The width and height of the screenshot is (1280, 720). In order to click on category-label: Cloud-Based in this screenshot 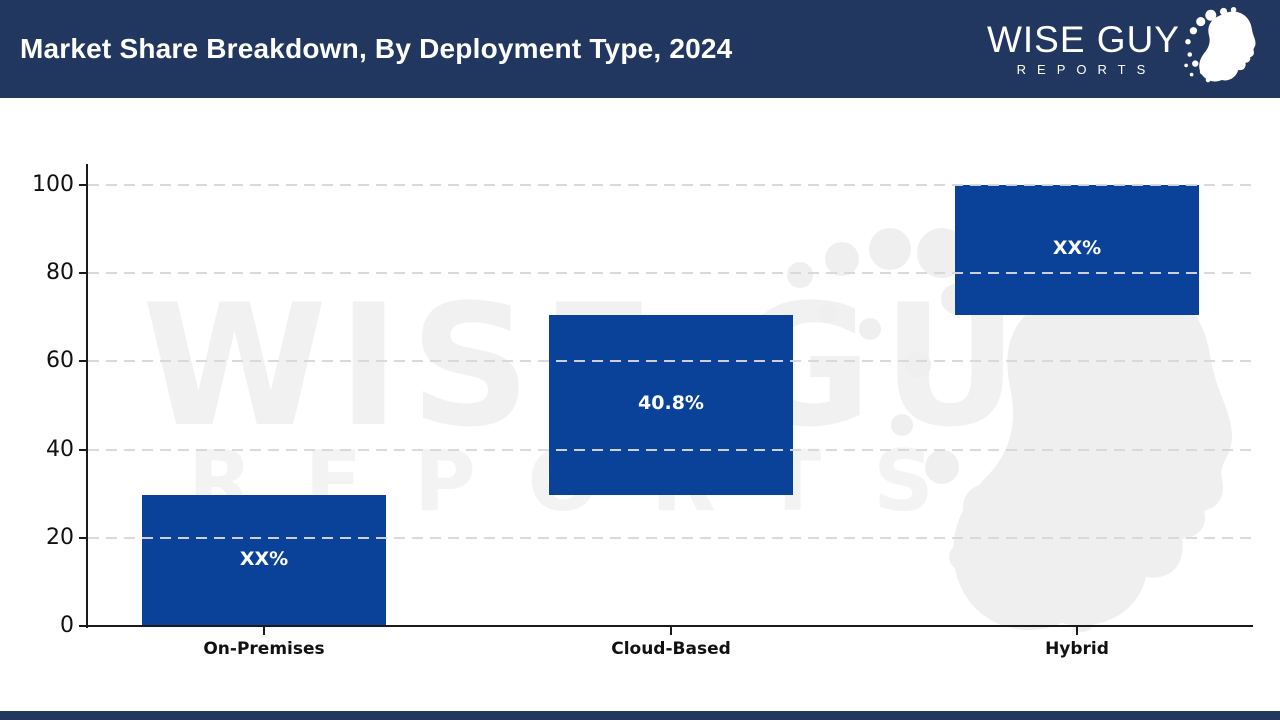, I will do `click(671, 649)`.